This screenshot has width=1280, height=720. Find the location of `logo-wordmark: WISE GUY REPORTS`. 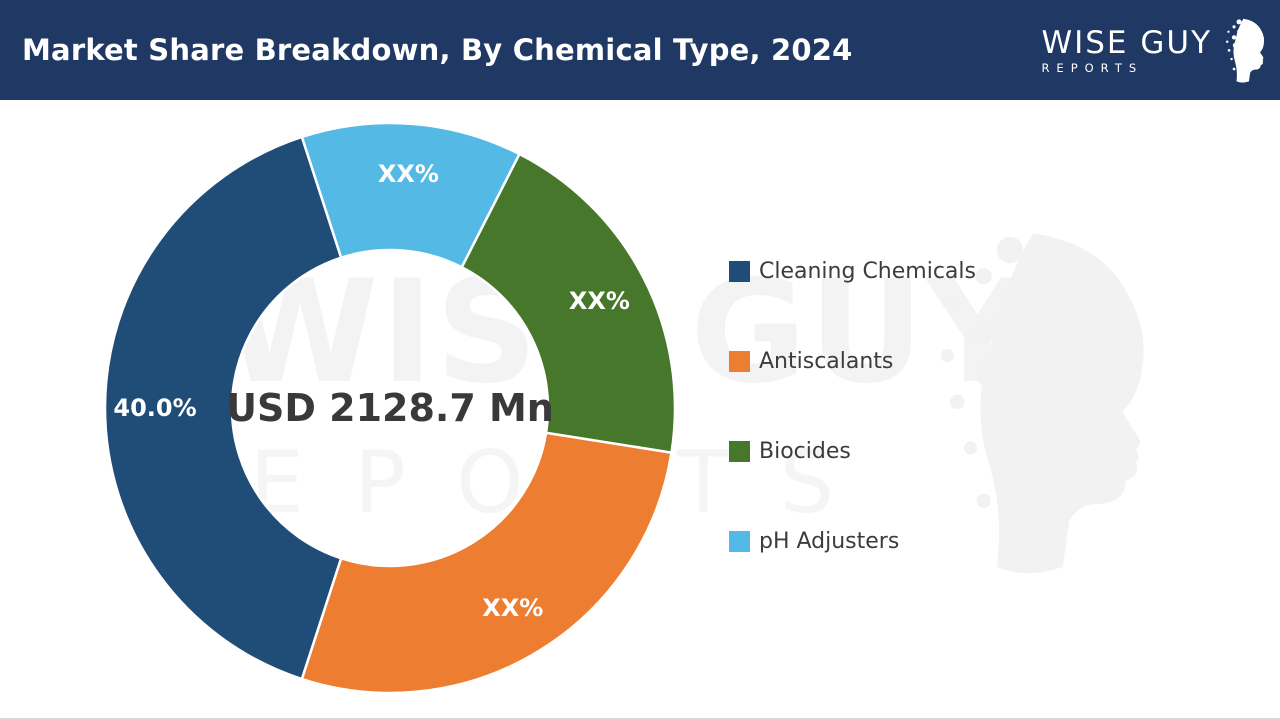

logo-wordmark: WISE GUY REPORTS is located at coordinates (1126, 49).